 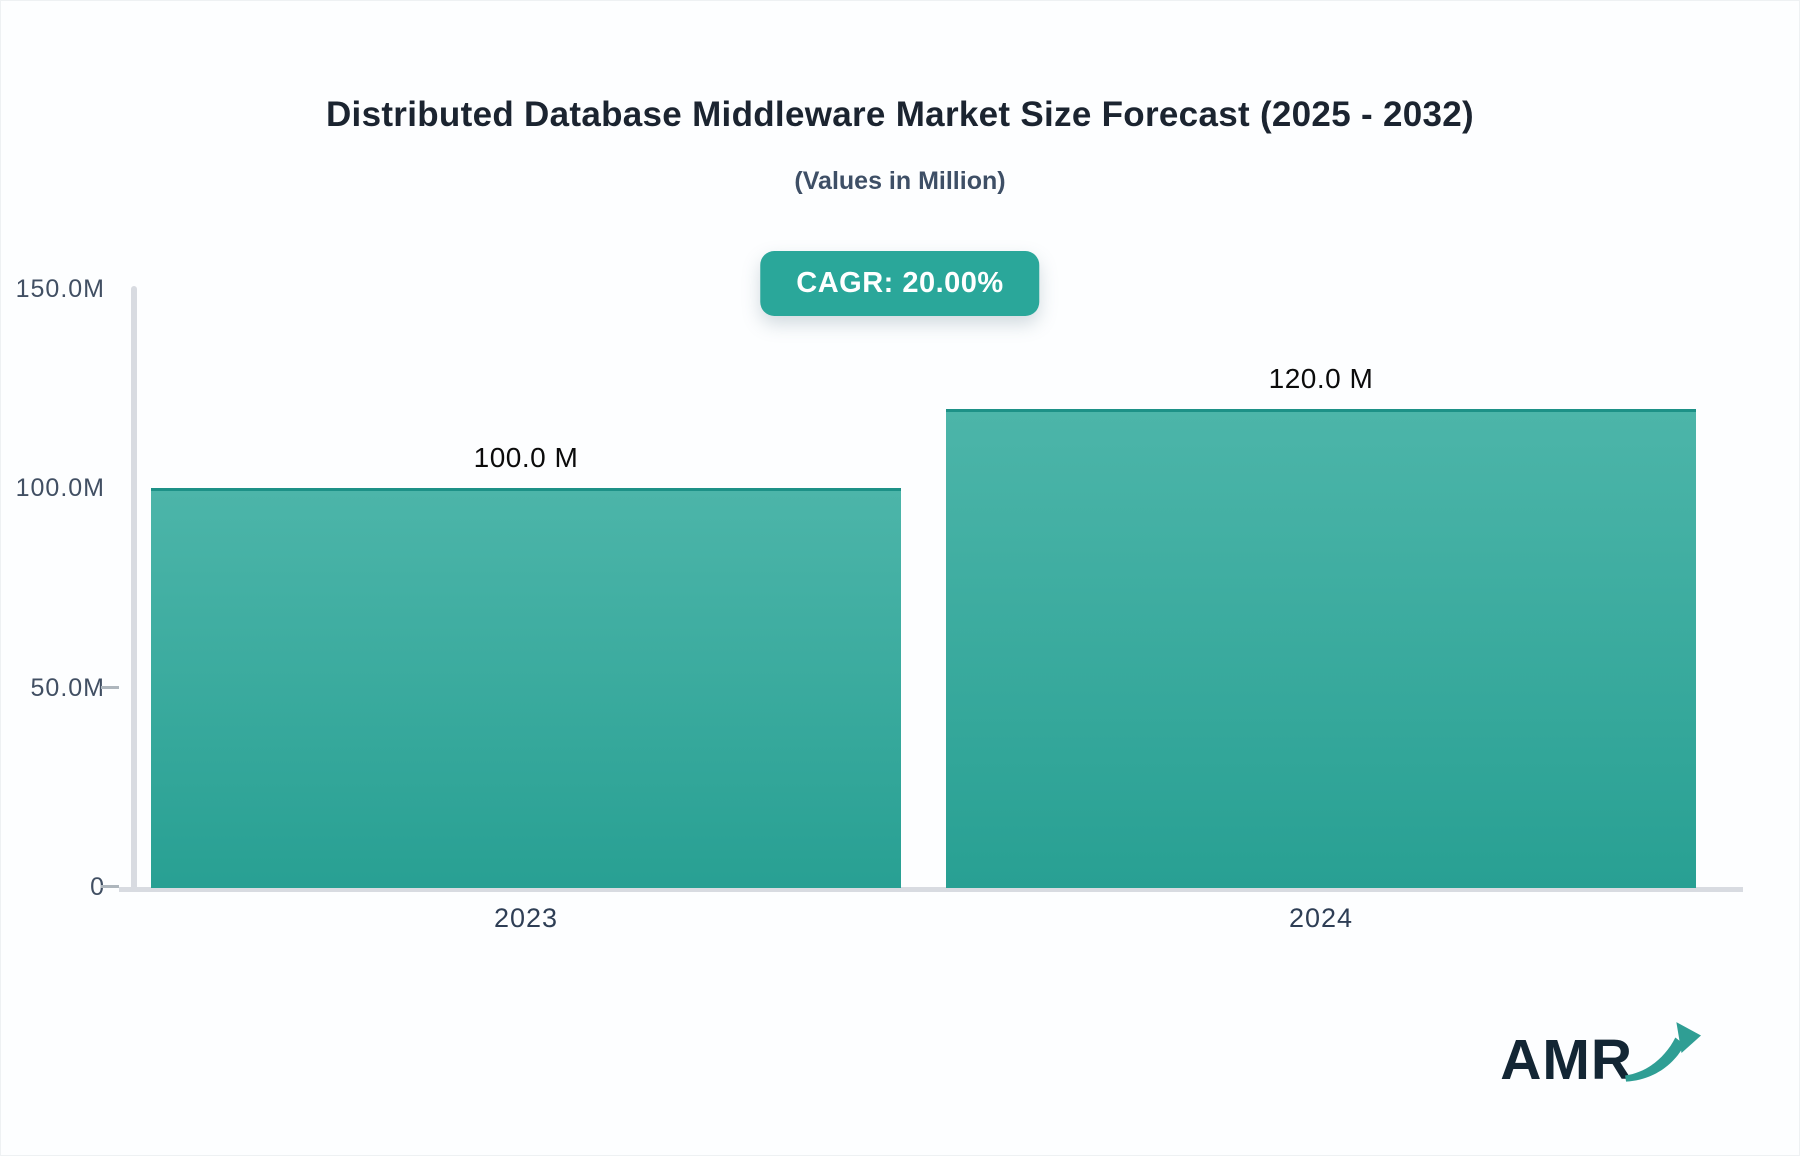 I want to click on amr-logo: AMR, so click(x=1600, y=1057).